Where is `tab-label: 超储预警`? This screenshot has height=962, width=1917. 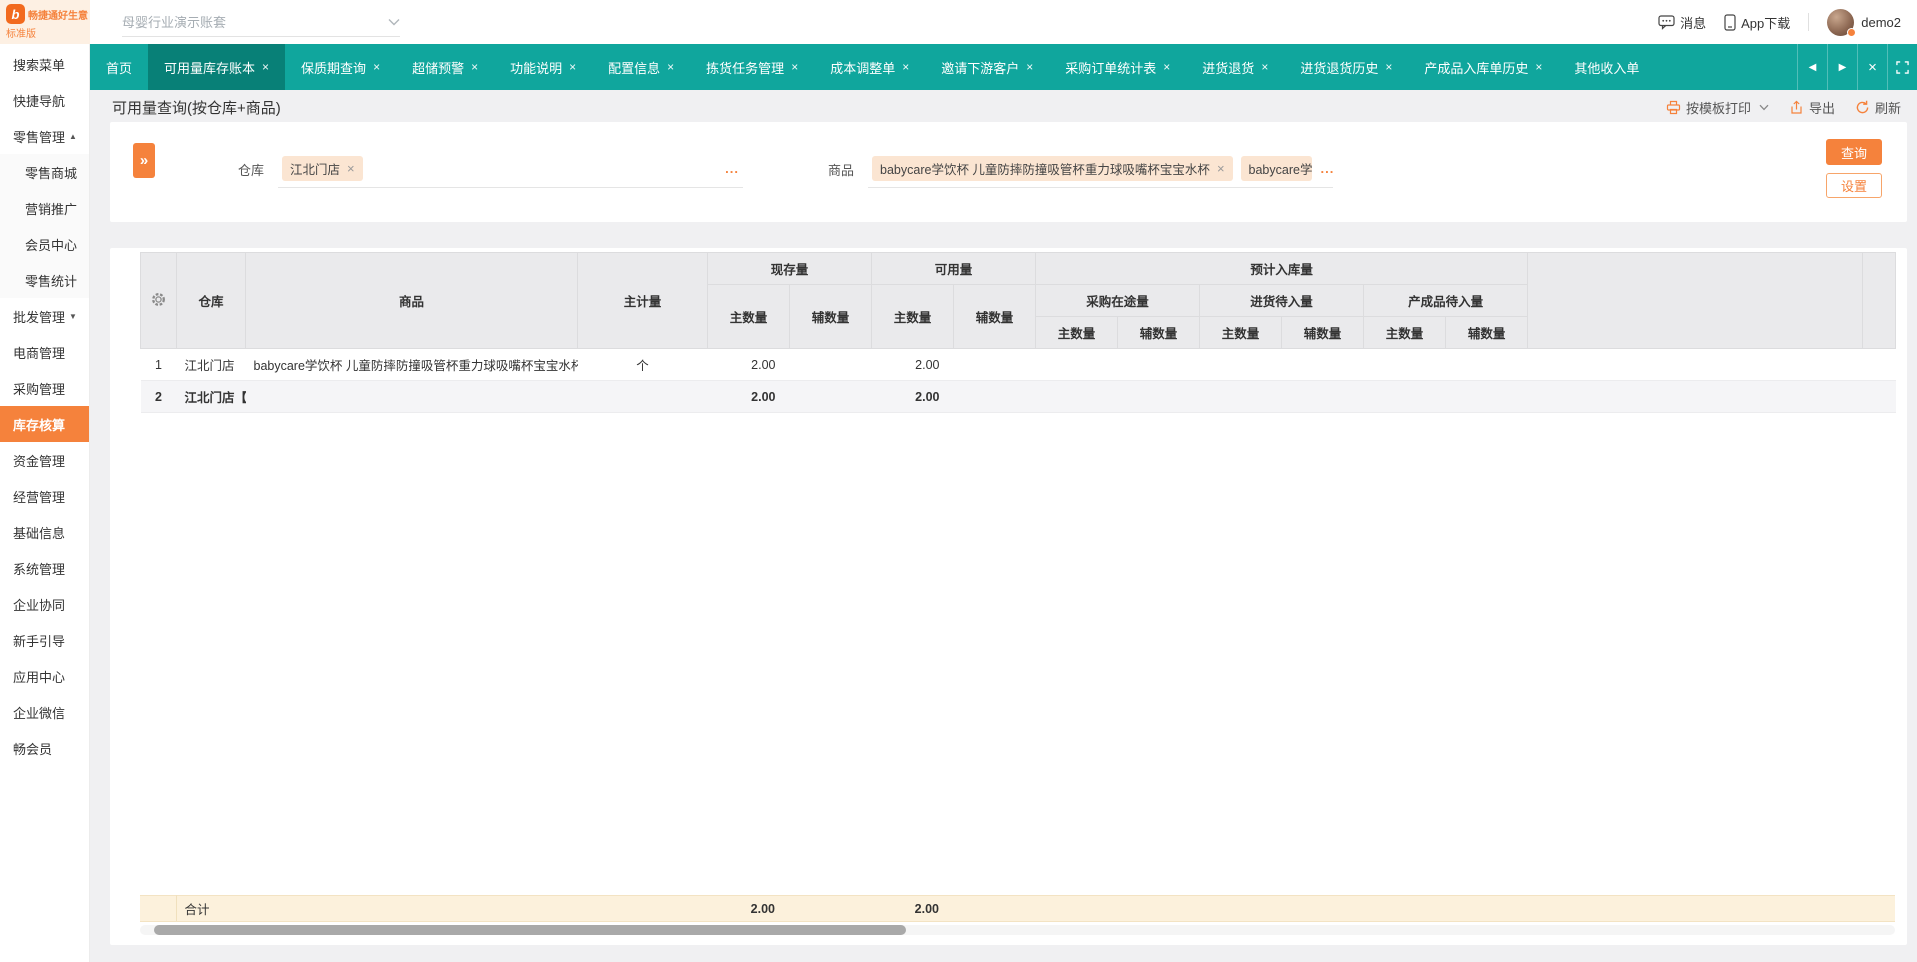
tab-label: 超储预警 is located at coordinates (438, 68).